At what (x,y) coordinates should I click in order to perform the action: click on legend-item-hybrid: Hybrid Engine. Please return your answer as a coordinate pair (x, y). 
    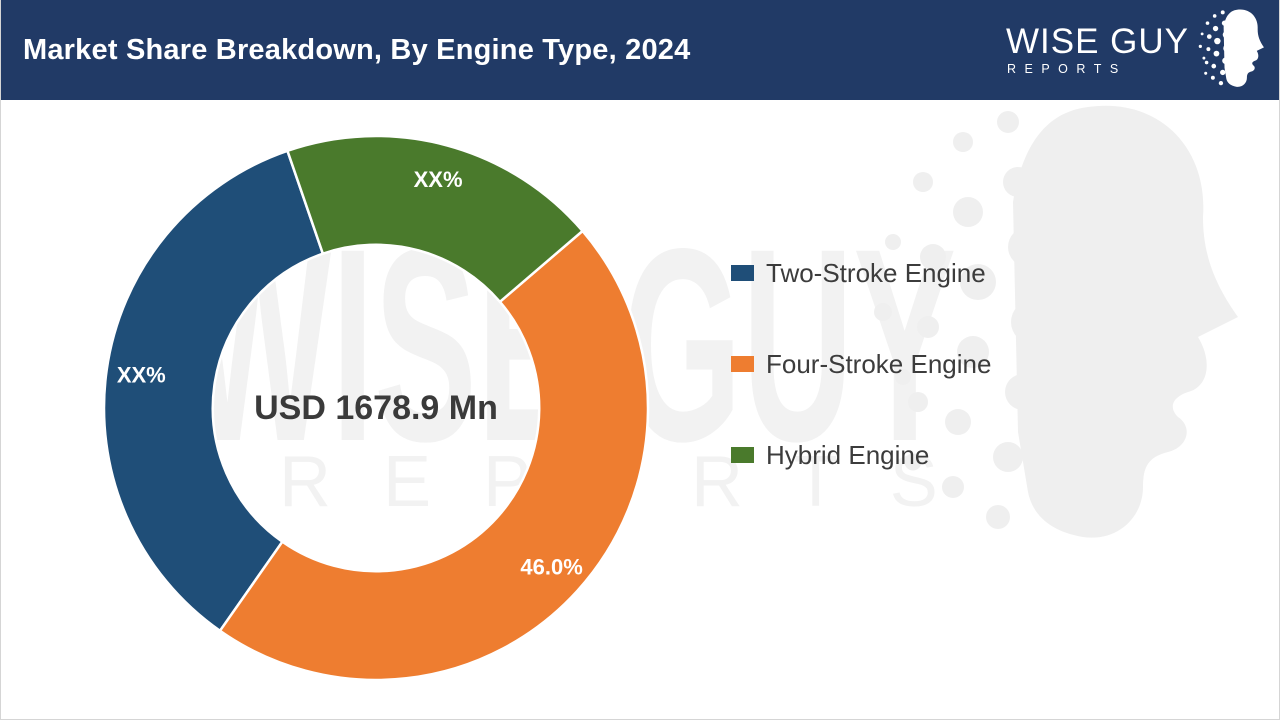
    Looking at the image, I should click on (861, 455).